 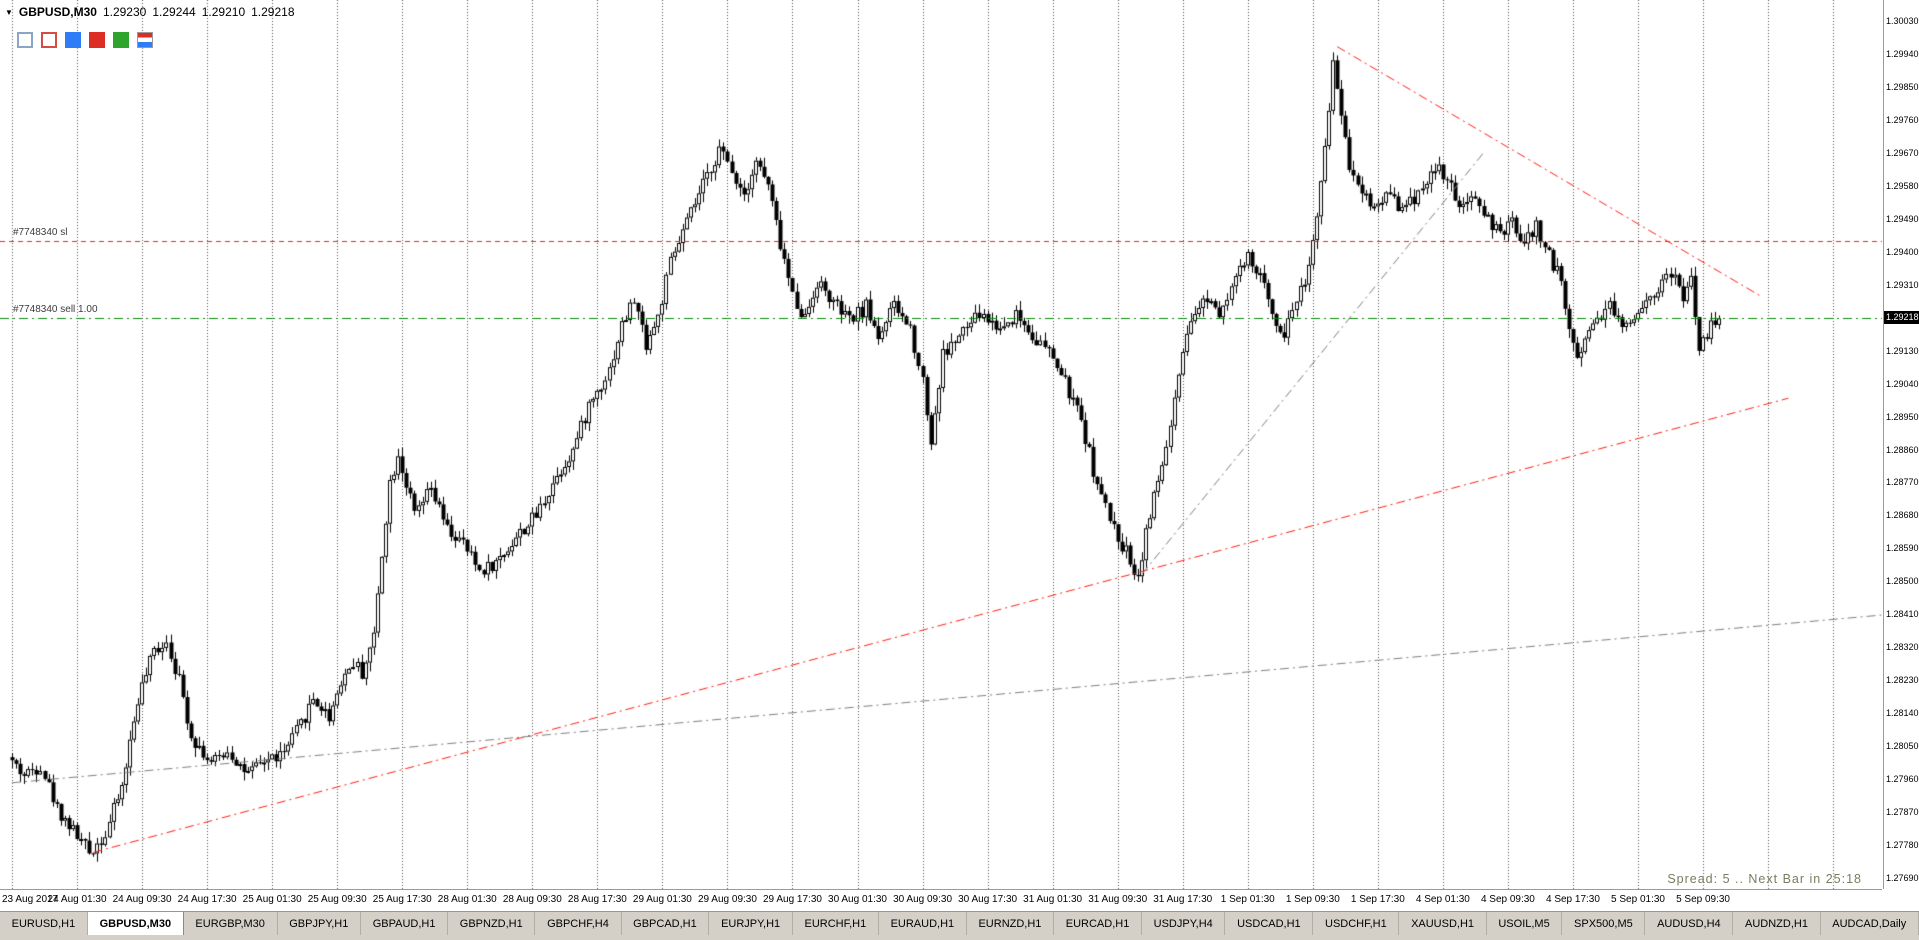 I want to click on chart-menu-arrow-icon: ▼, so click(x=9, y=12).